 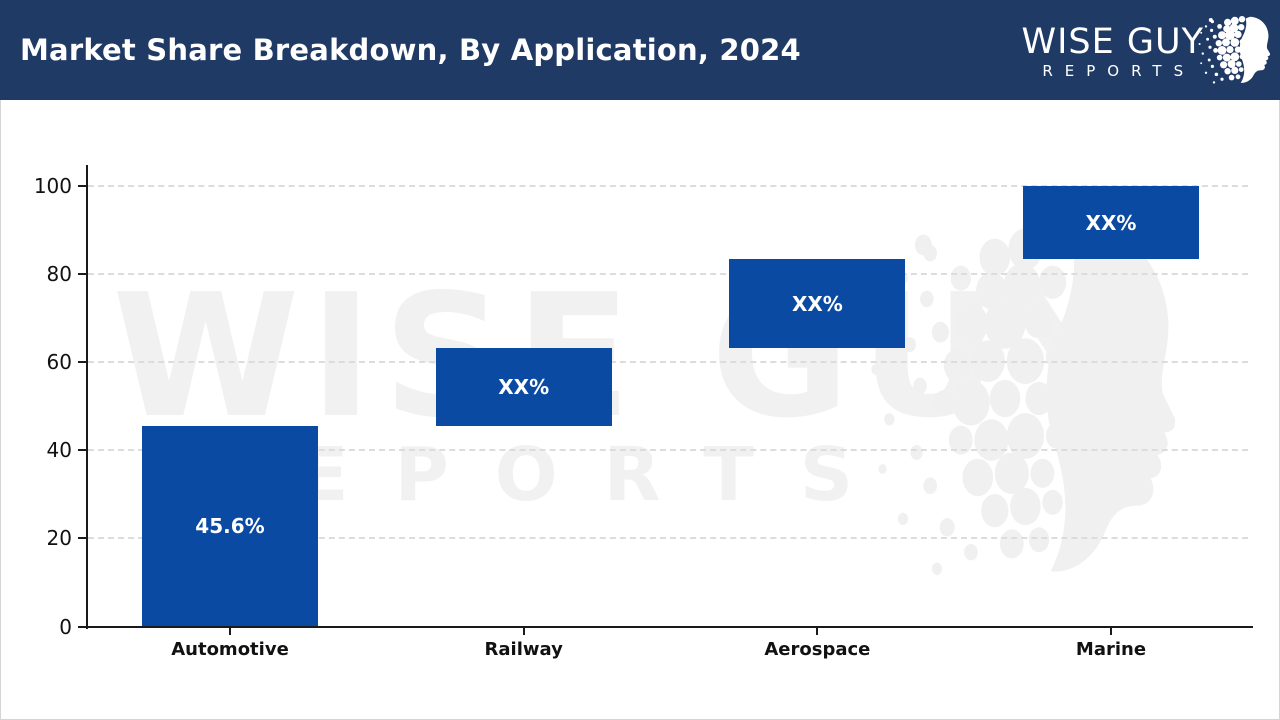 What do you see at coordinates (59, 274) in the screenshot?
I see `y-tick-label: 80` at bounding box center [59, 274].